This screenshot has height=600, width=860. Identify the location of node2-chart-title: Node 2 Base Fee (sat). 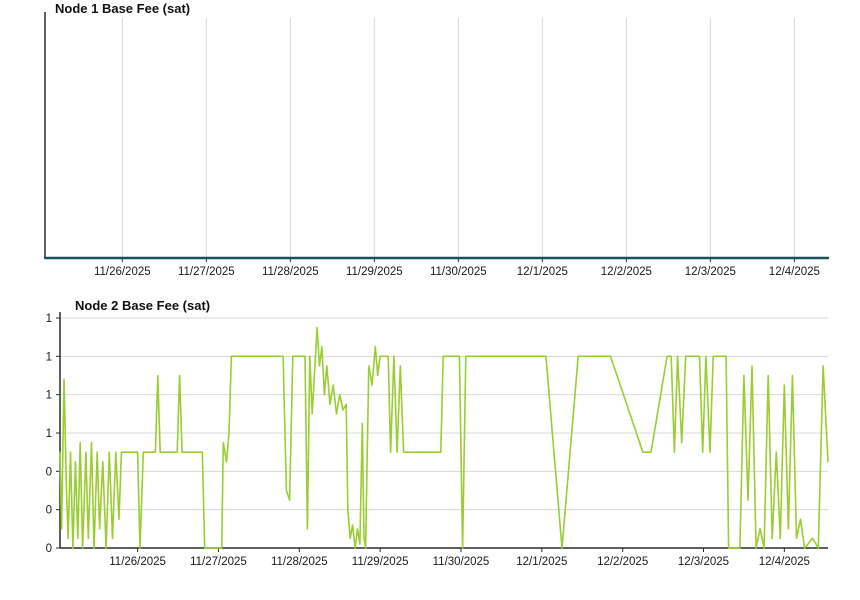
(143, 305).